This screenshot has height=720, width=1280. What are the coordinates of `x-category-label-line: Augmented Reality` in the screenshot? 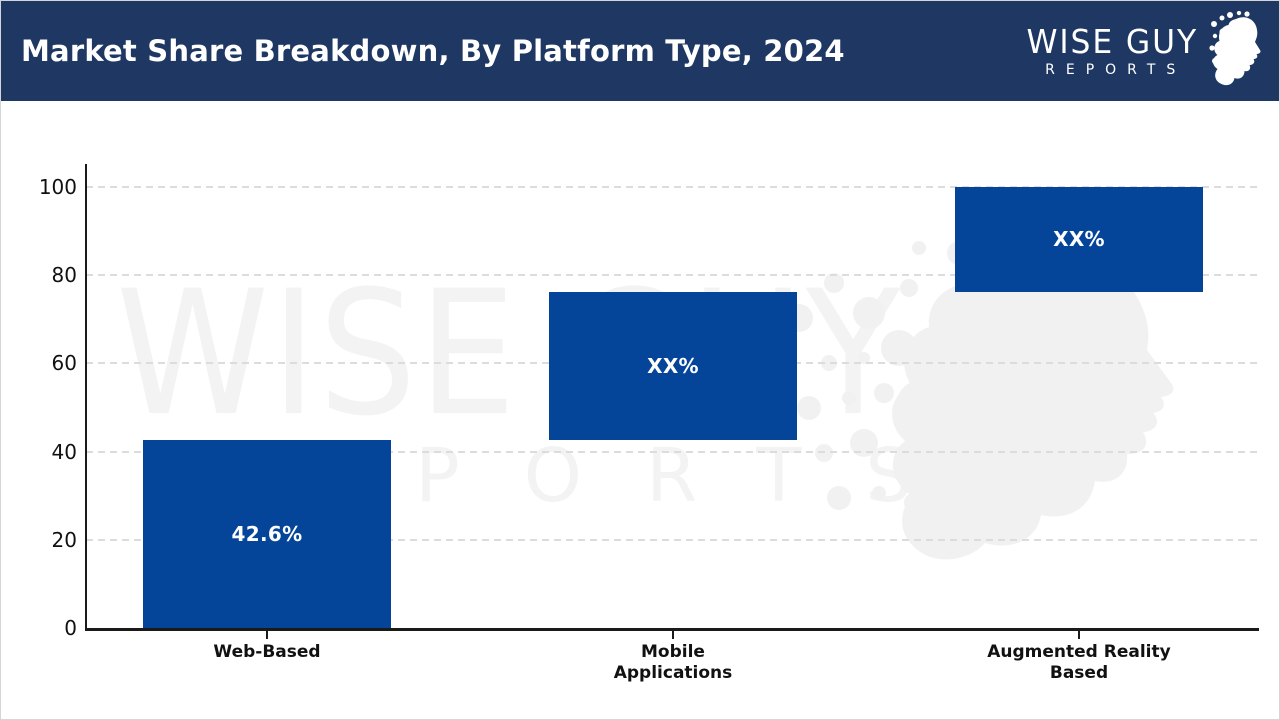 It's located at (1079, 652).